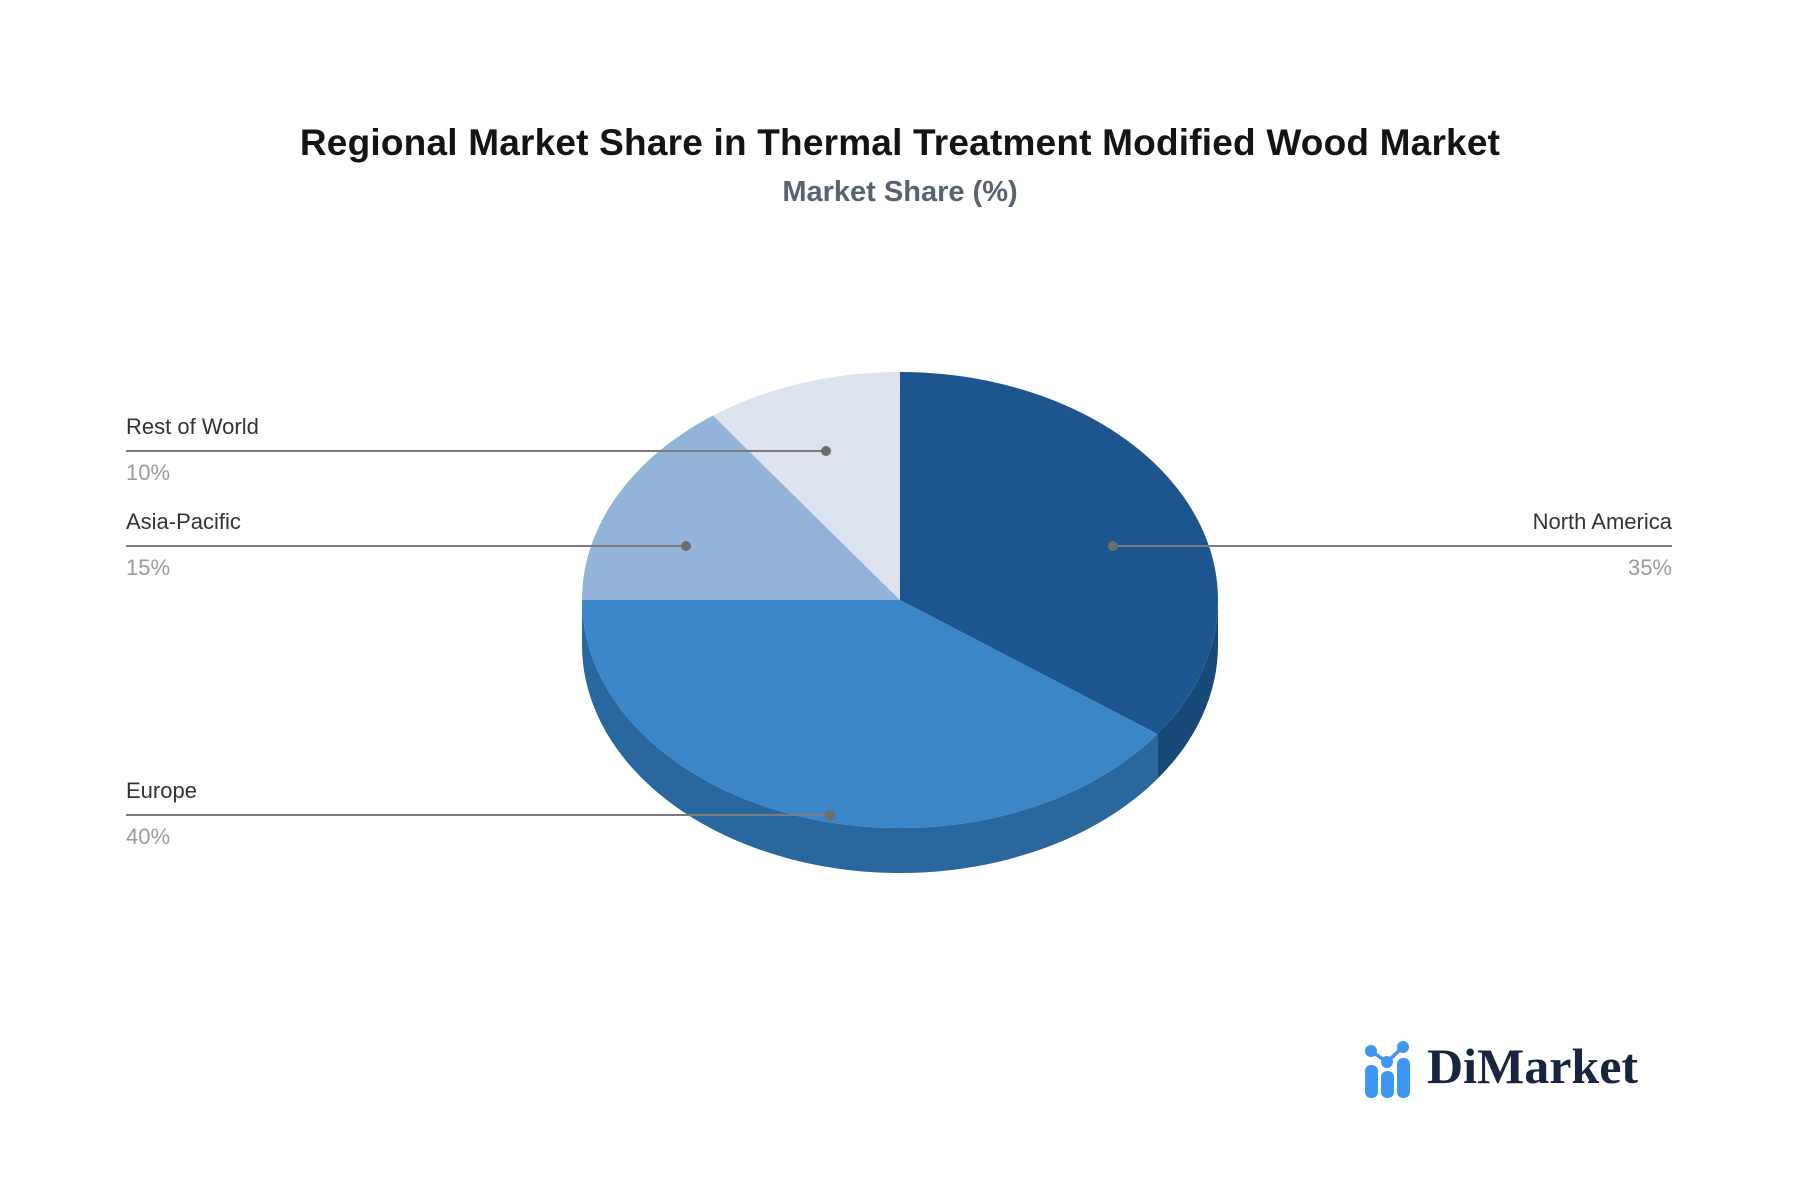 The image size is (1800, 1196). I want to click on pie-slice-asia-pacific, so click(741, 507).